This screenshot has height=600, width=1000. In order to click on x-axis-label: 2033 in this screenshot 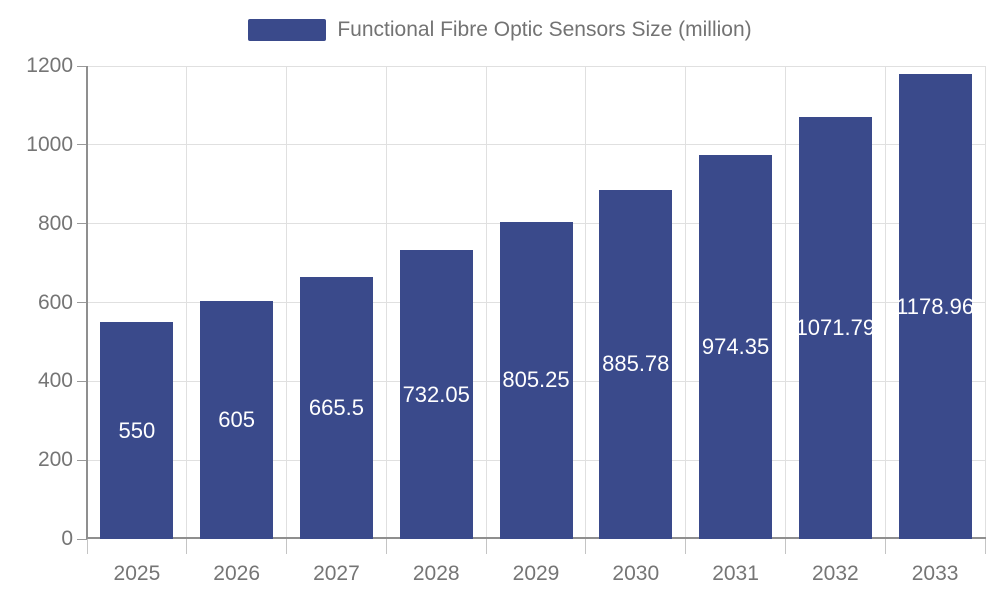, I will do `click(935, 573)`.